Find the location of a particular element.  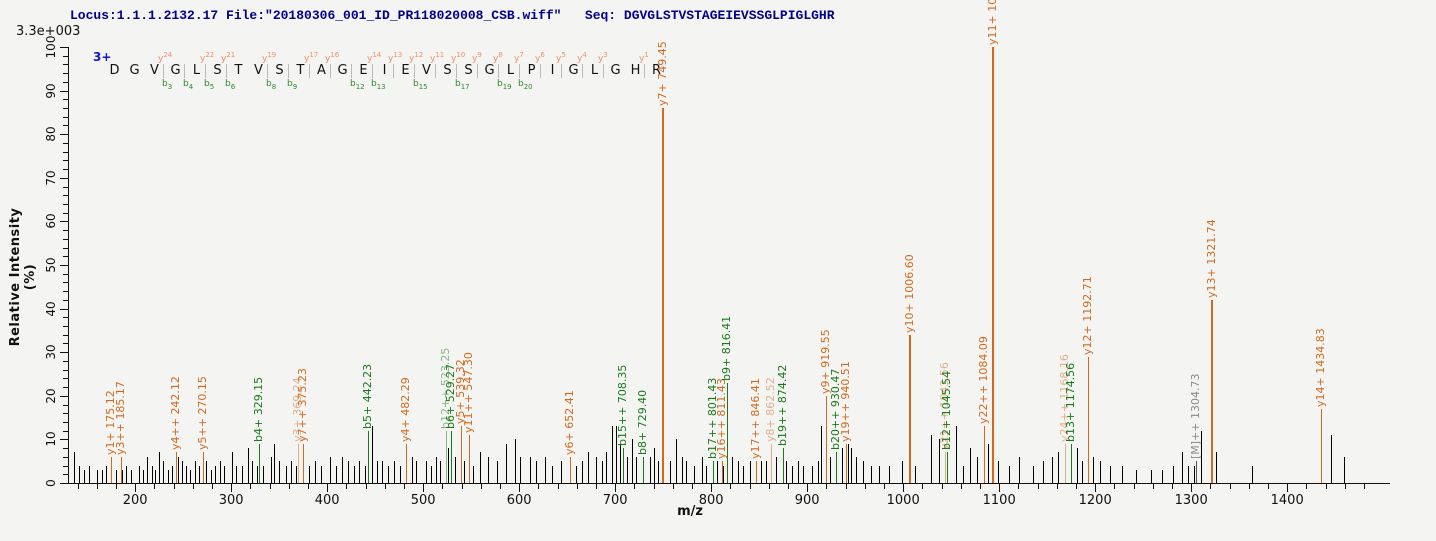

residue-letter: L is located at coordinates (594, 70).